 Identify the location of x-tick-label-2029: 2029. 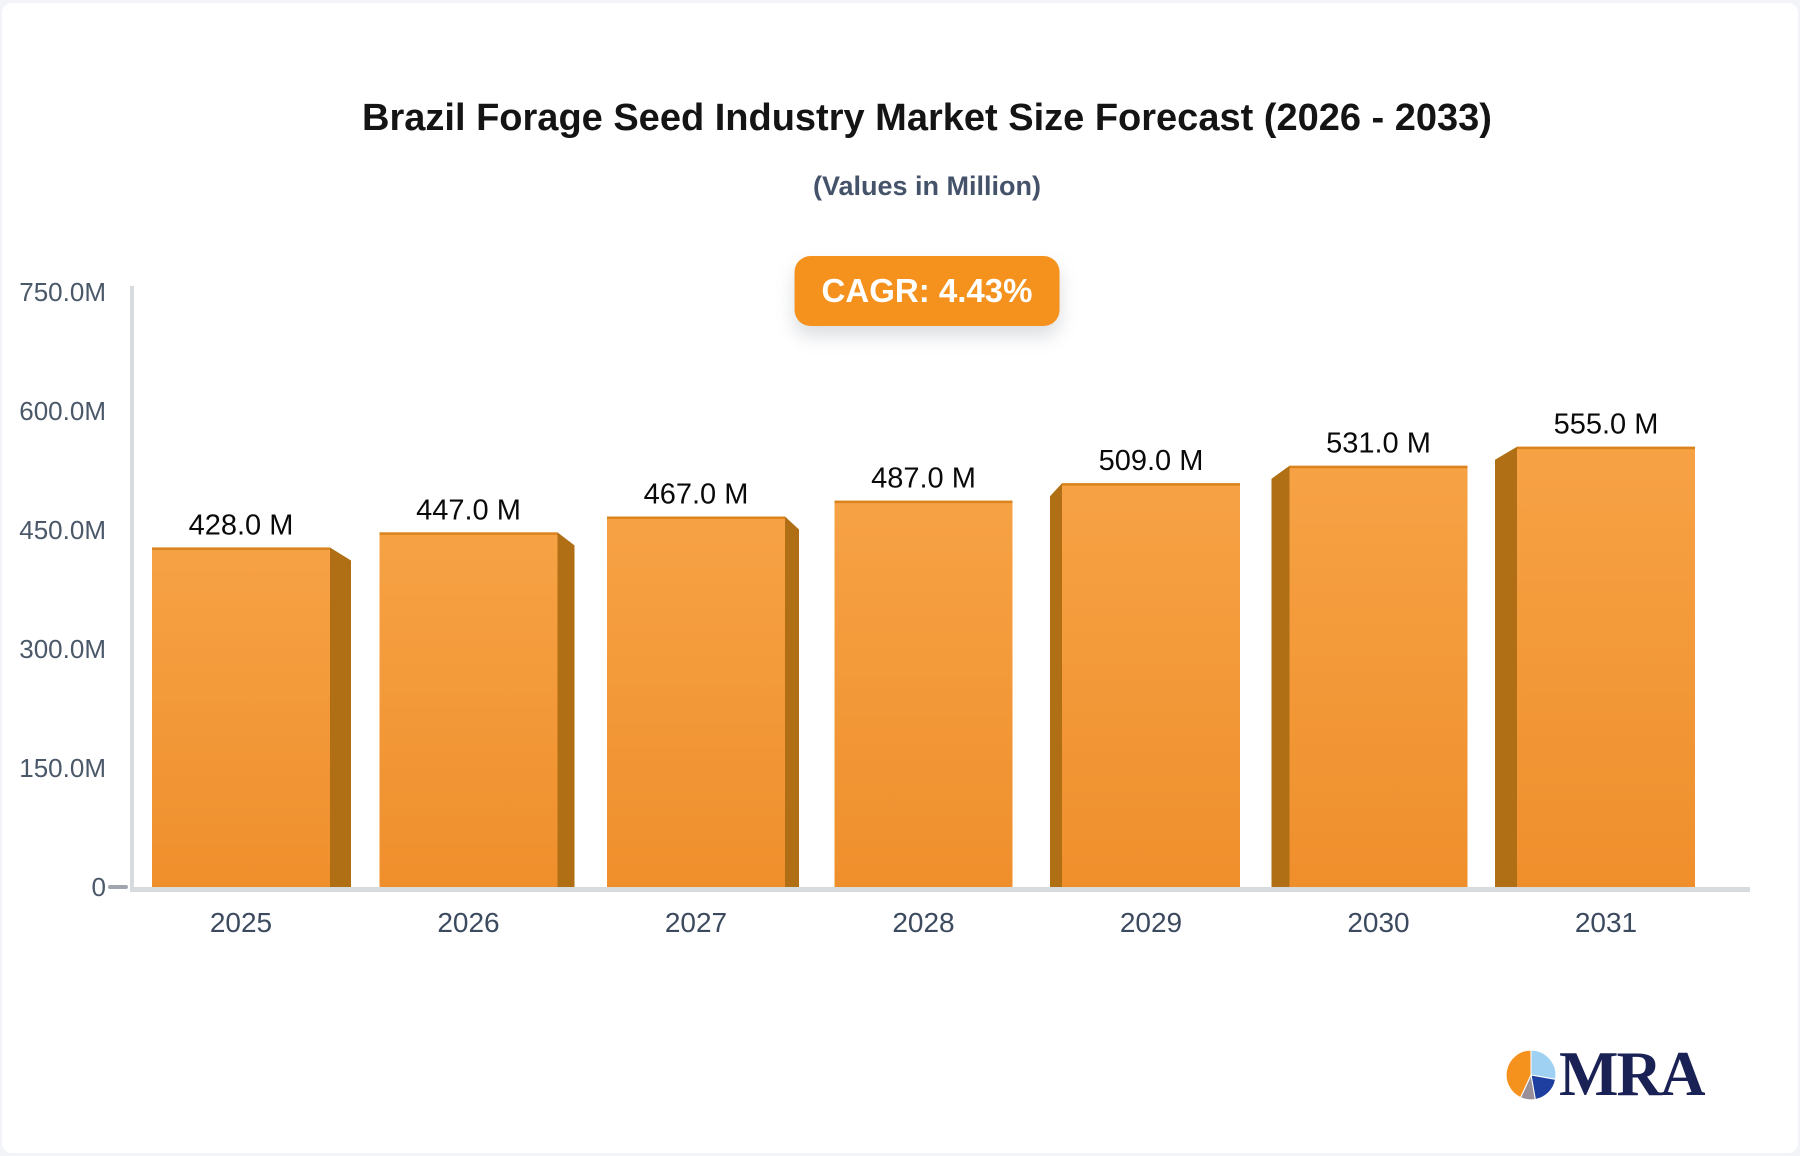
(1151, 922).